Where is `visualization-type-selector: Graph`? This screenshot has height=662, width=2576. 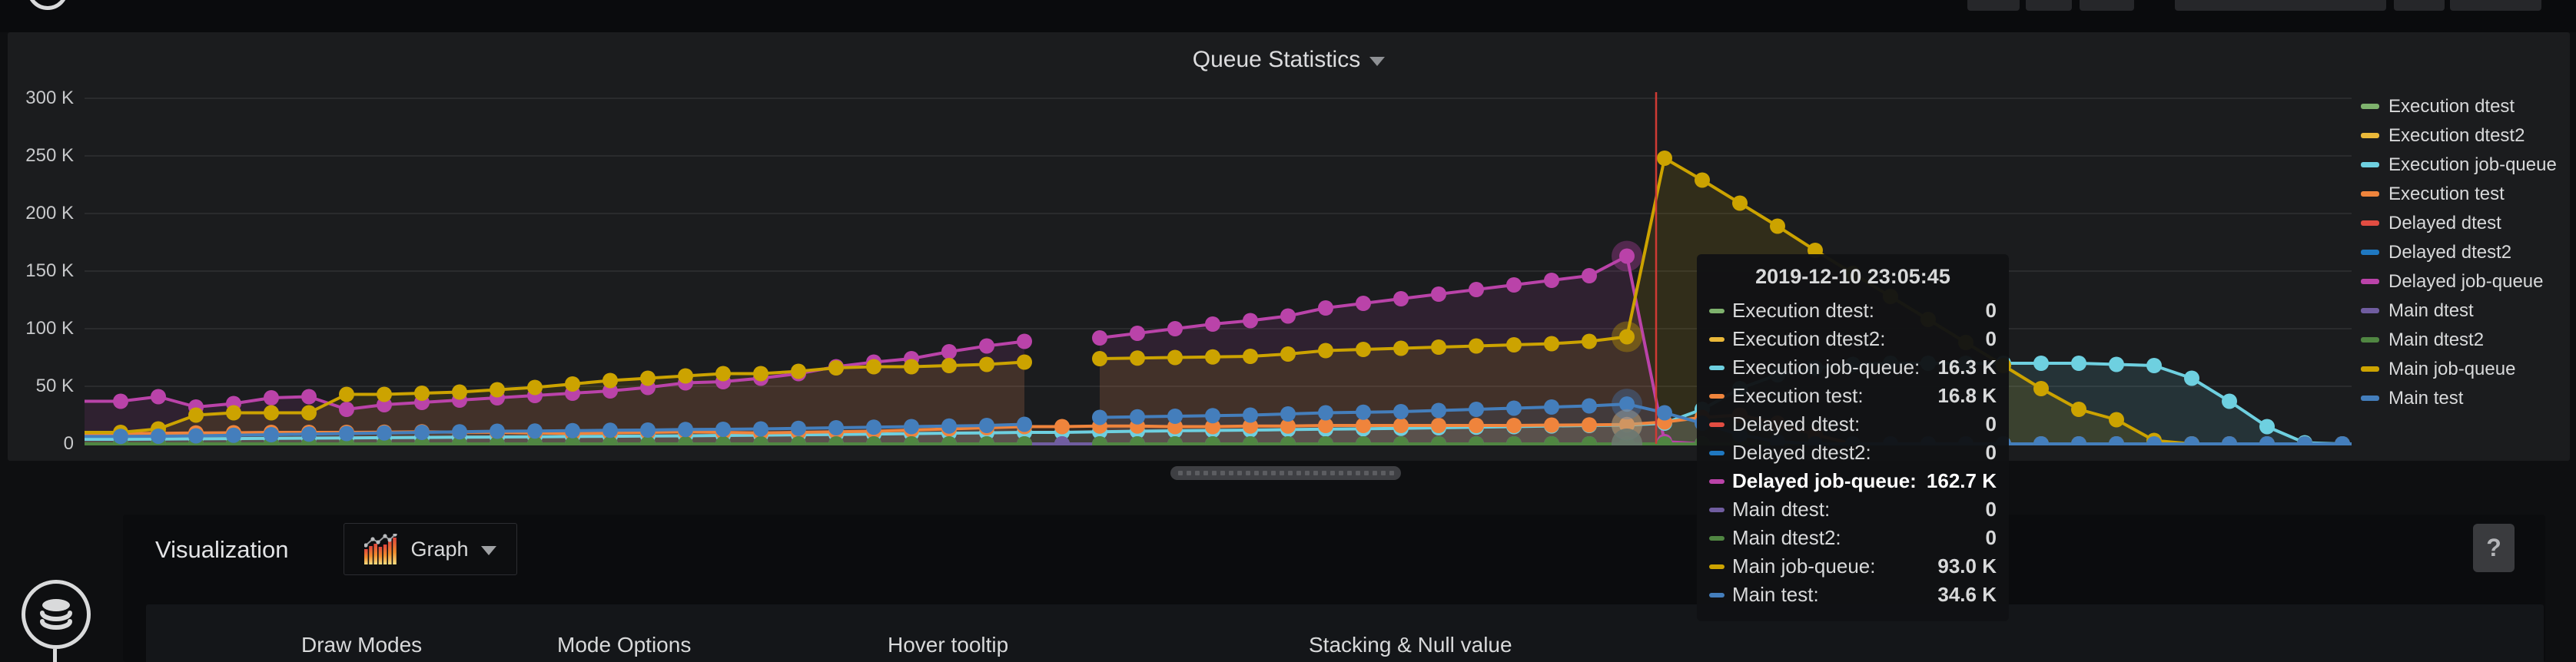
visualization-type-selector: Graph is located at coordinates (430, 549).